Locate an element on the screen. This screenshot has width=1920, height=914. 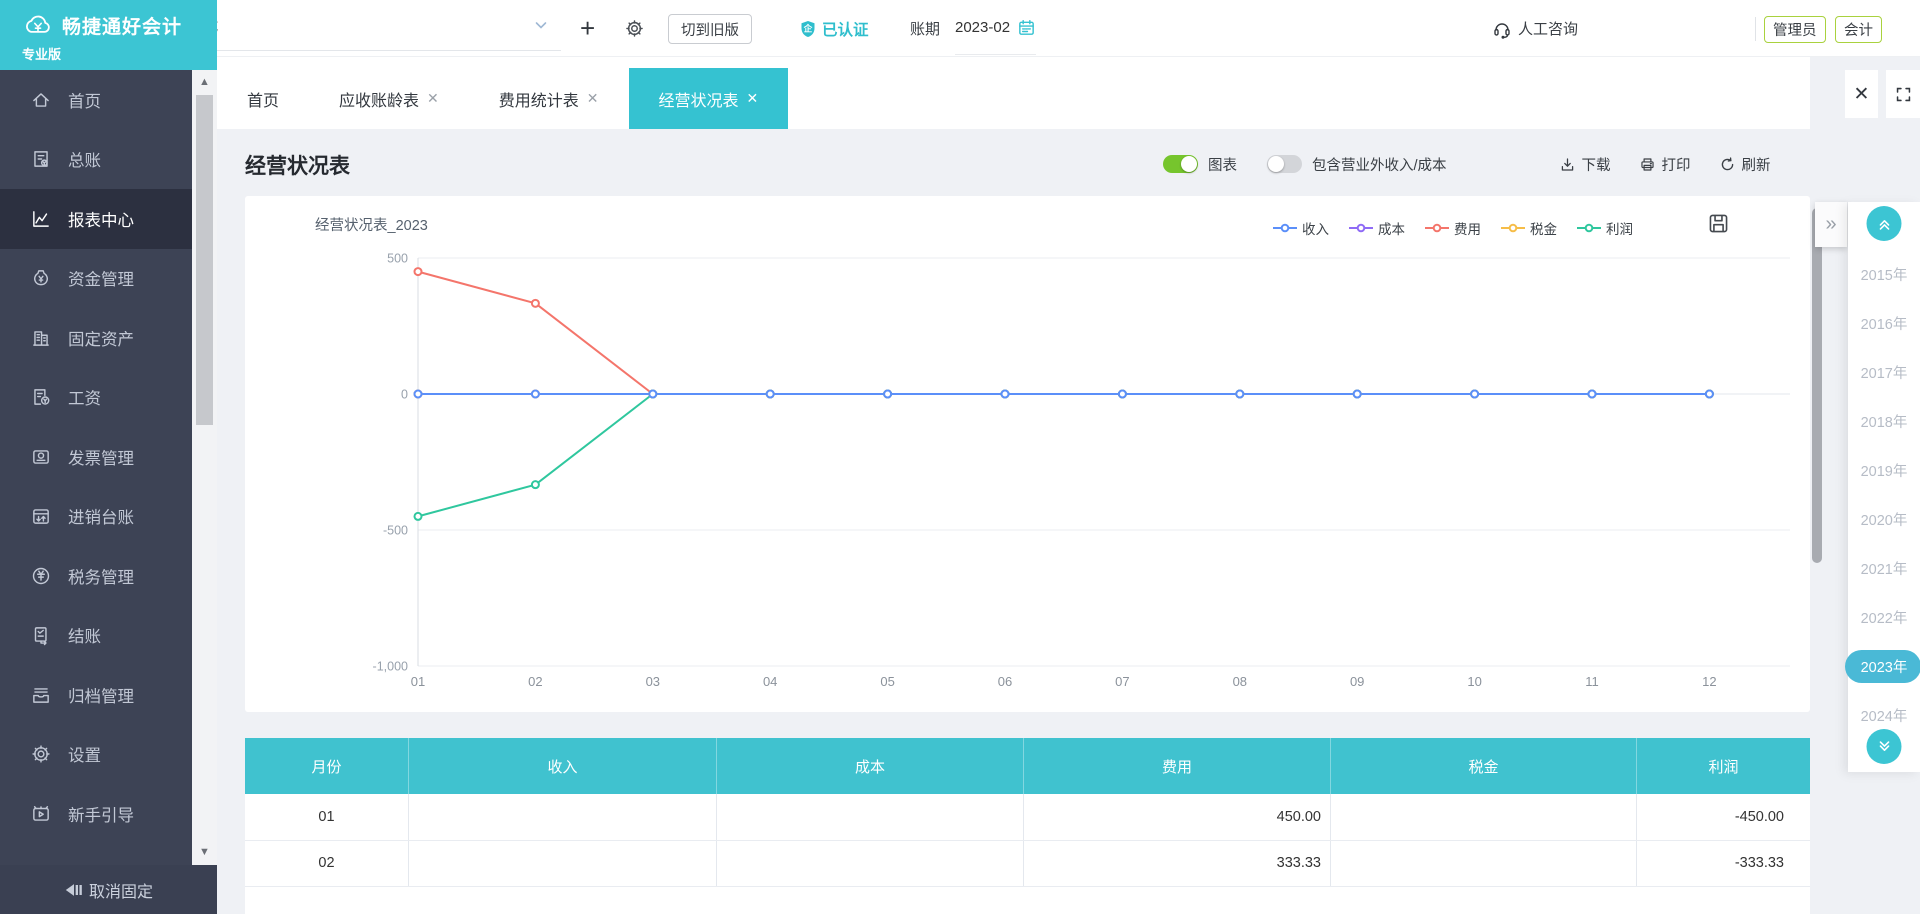
fullscreen-button is located at coordinates (1903, 94).